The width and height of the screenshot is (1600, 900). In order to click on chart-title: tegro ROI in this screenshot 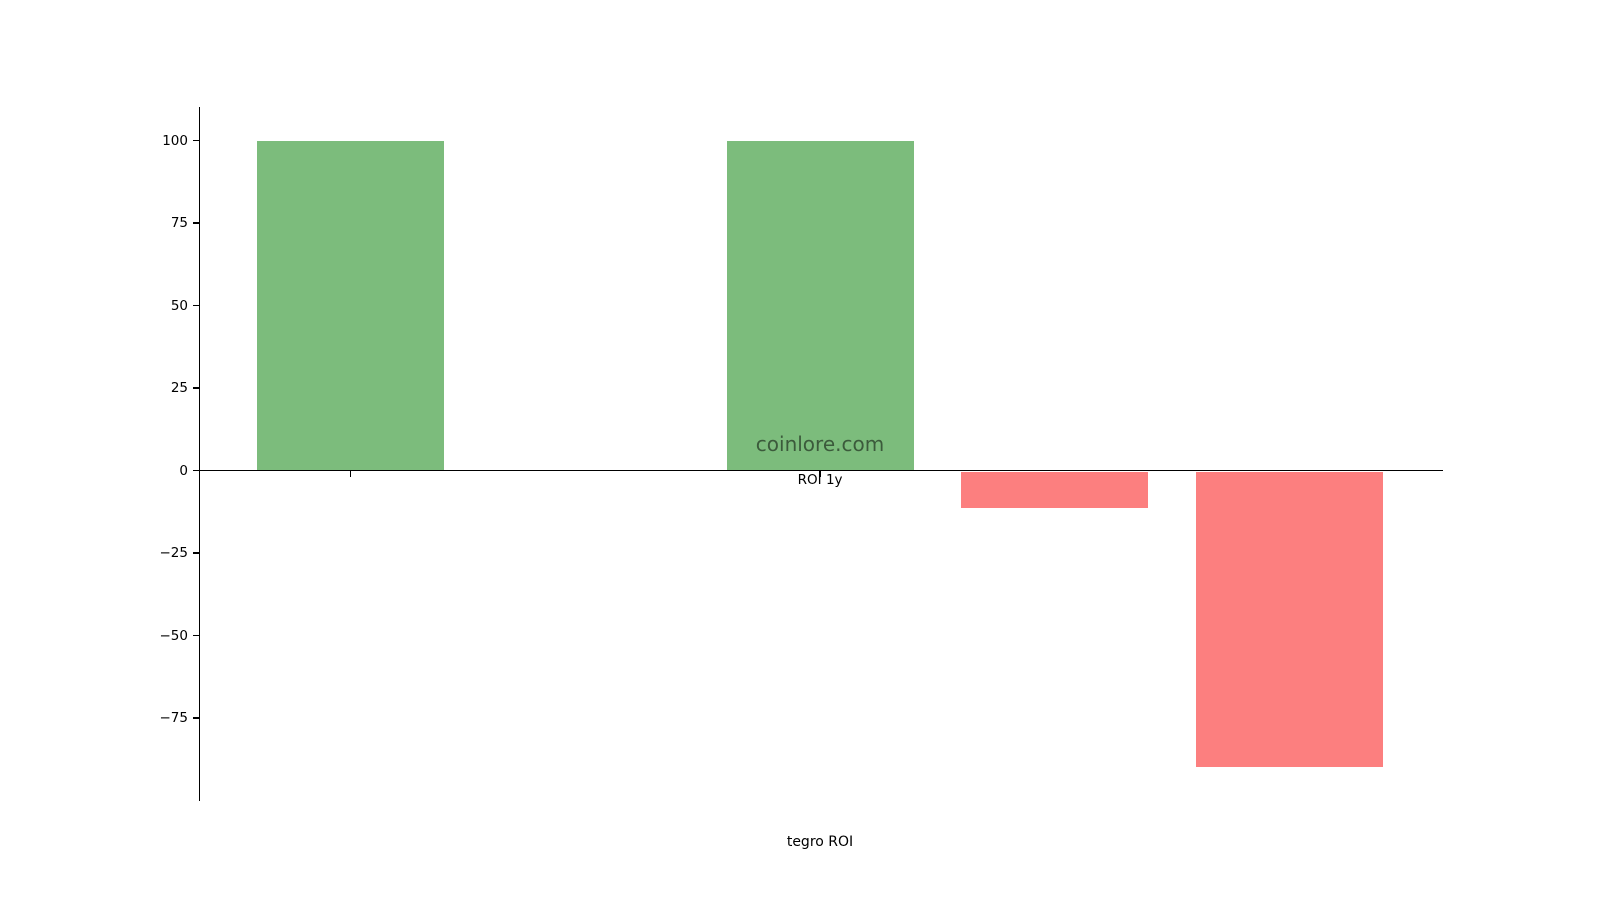, I will do `click(820, 842)`.